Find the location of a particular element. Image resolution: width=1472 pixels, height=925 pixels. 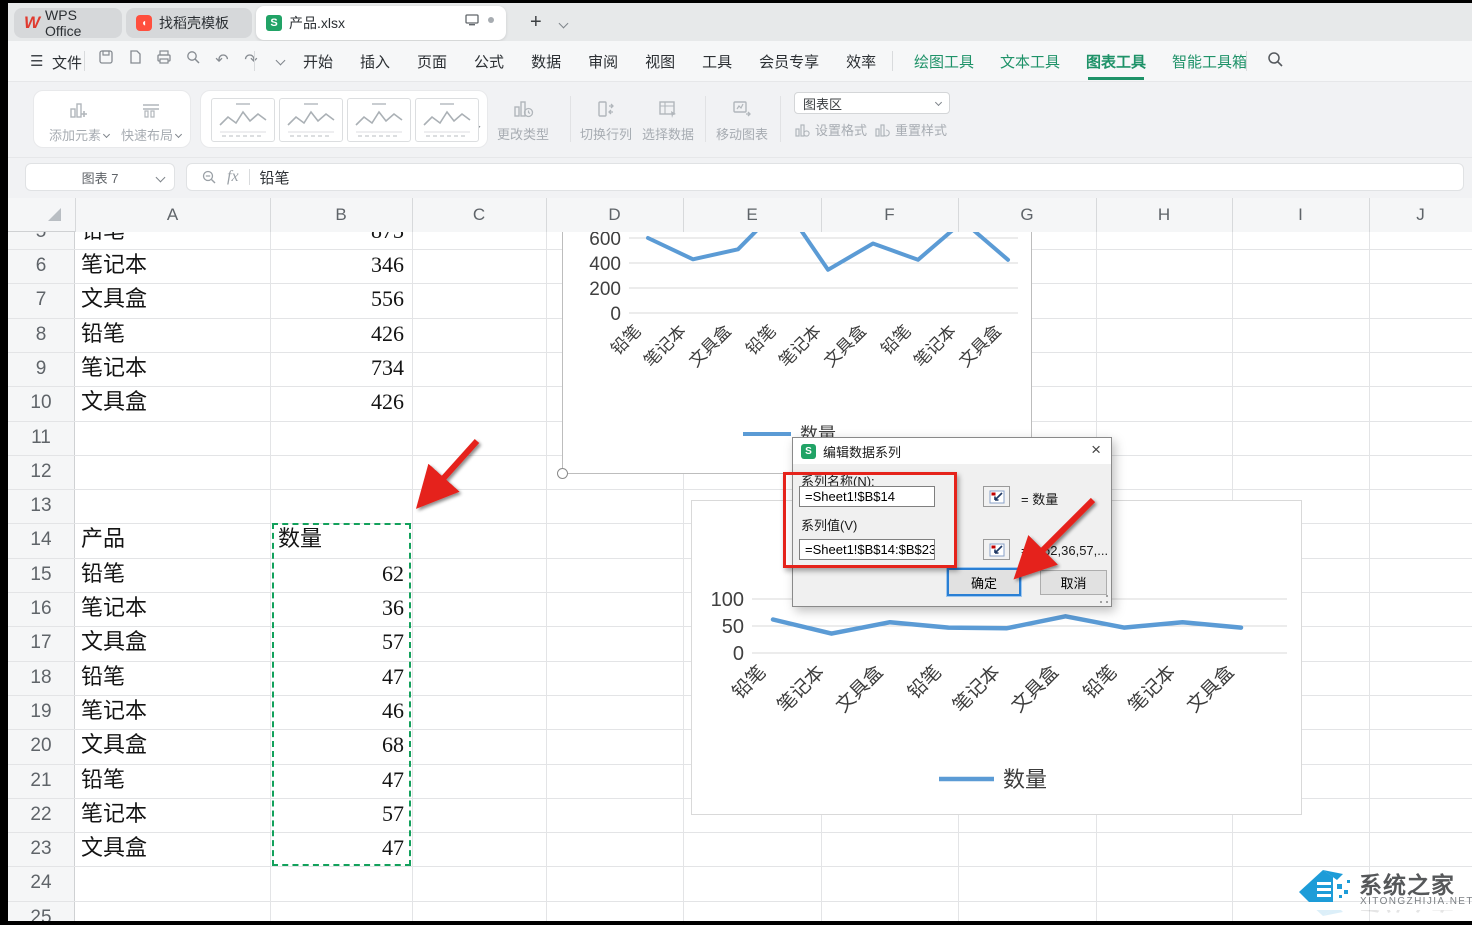

cell-A22: 笔记本 is located at coordinates (114, 813).